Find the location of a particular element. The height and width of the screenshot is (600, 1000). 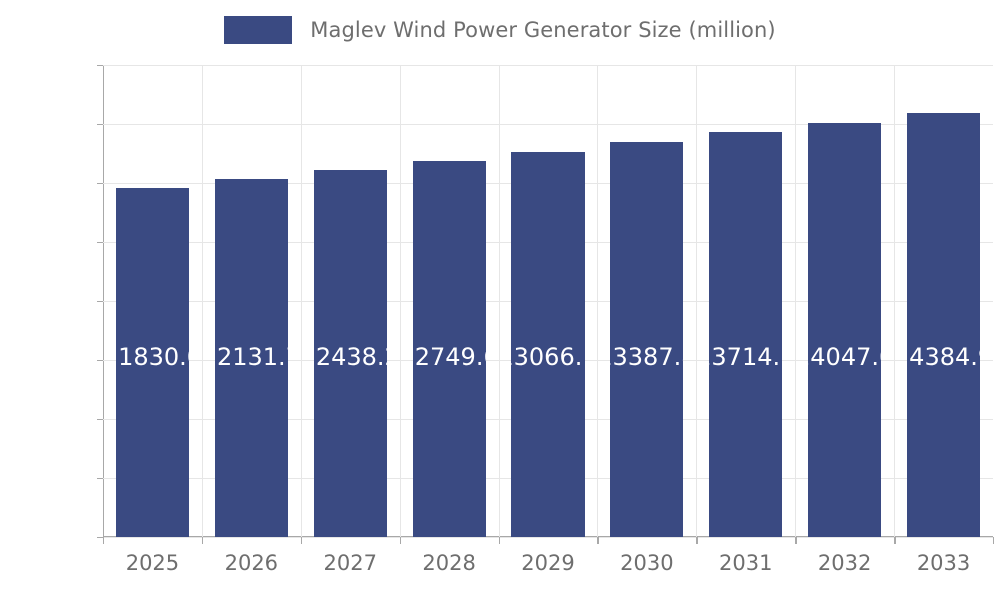

bar-value-label: 12438.2 is located at coordinates (350, 357).